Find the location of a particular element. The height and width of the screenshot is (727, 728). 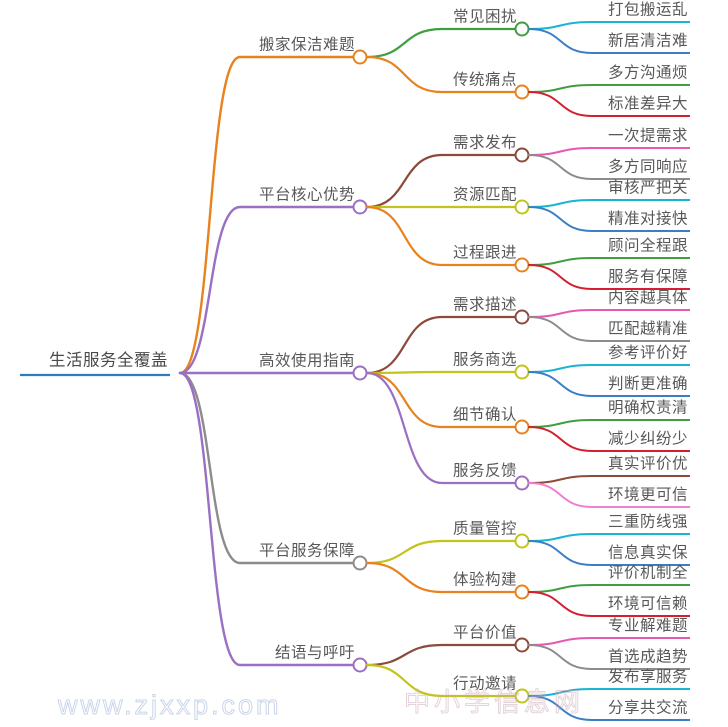

leaf-label-0-1-0: 多方沟通烦 is located at coordinates (647, 73).